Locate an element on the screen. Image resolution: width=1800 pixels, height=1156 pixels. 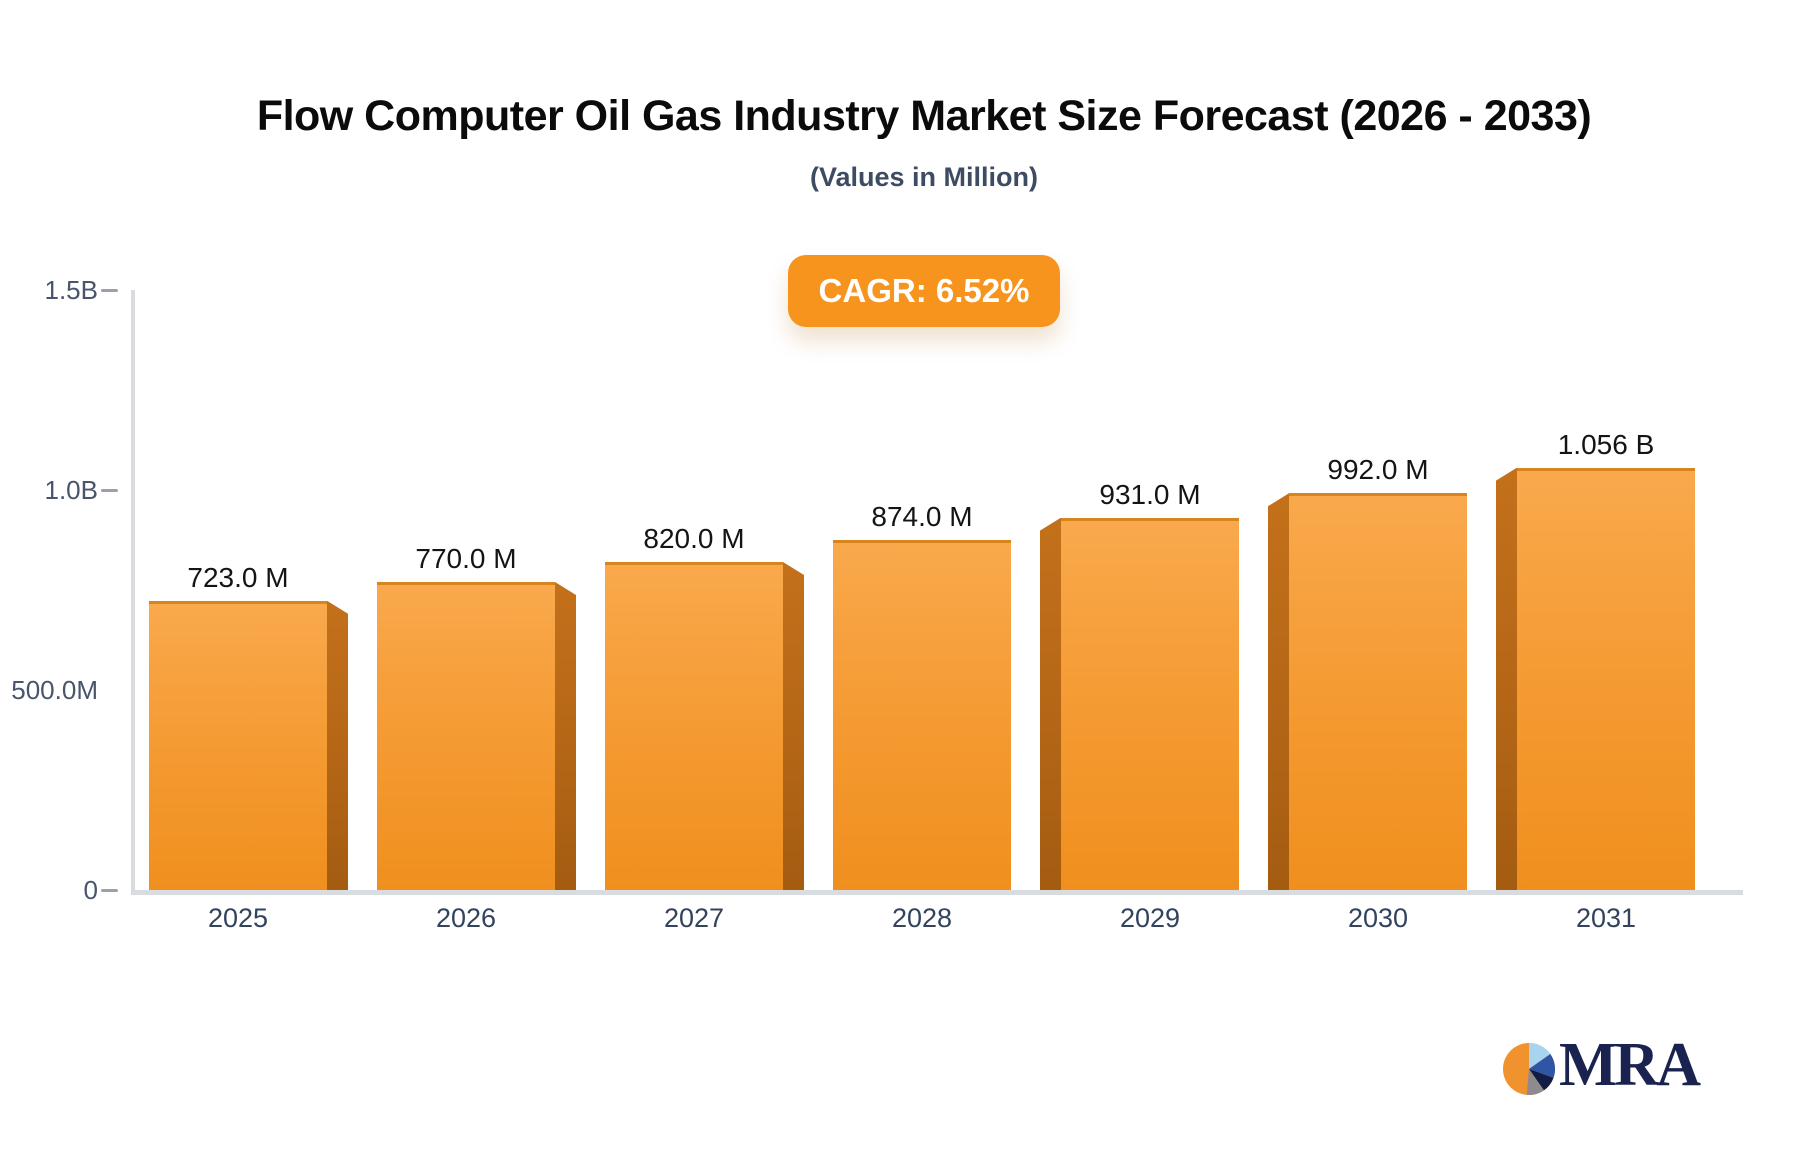
bar-value-label-2025: 723.0 M is located at coordinates (238, 577).